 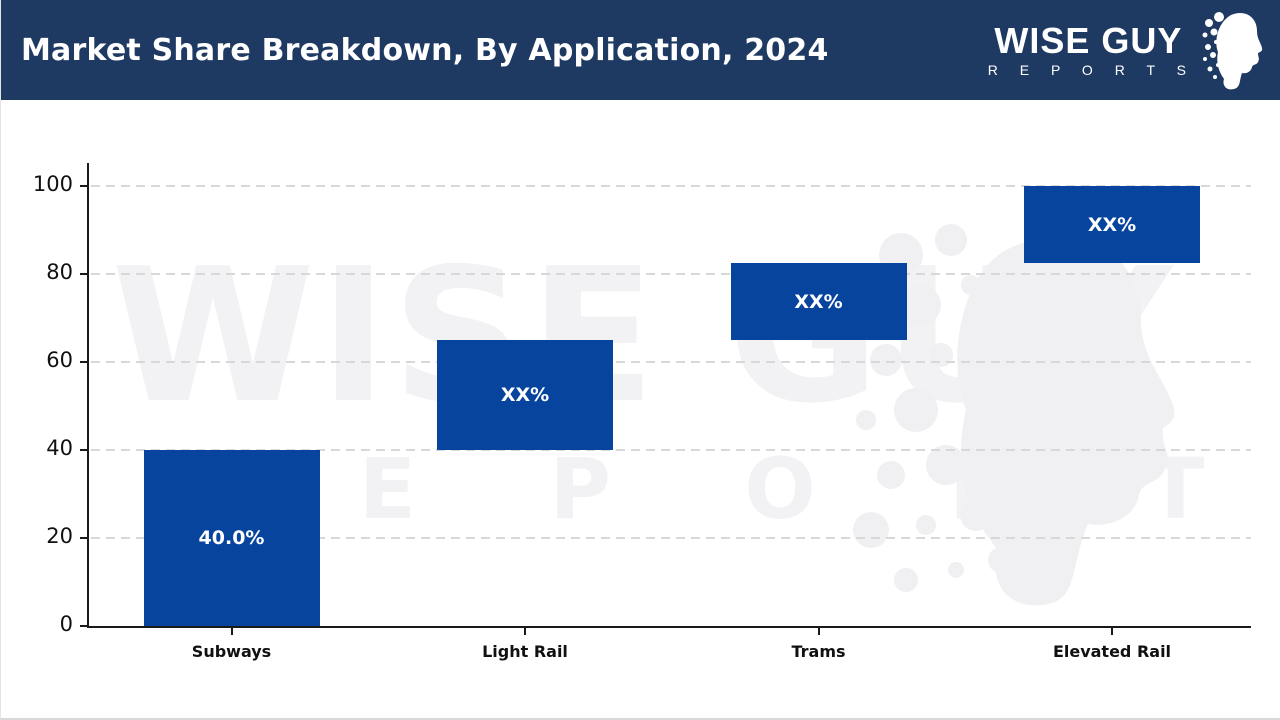 What do you see at coordinates (59, 536) in the screenshot?
I see `y-tick-label-20: 20` at bounding box center [59, 536].